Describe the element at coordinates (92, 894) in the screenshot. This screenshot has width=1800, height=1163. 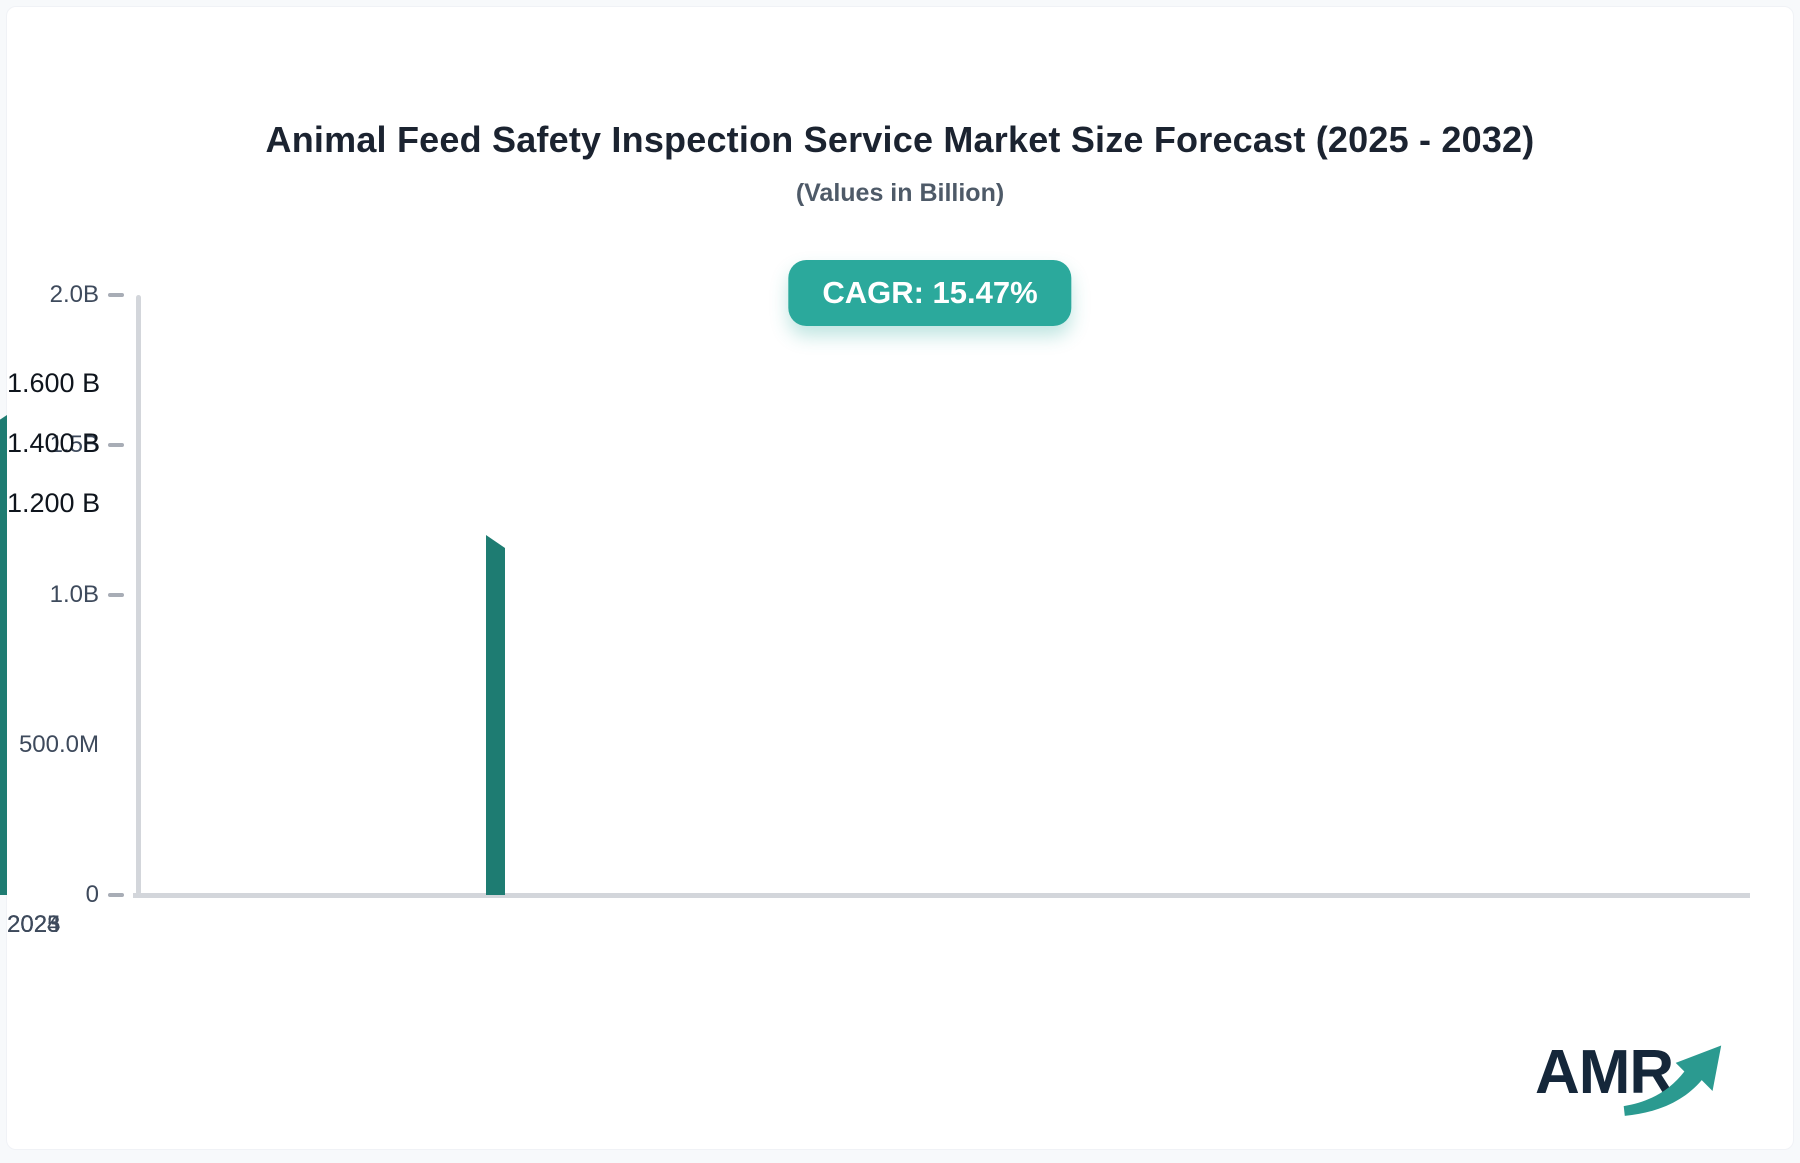
I see `y-tick-label: 0` at that location.